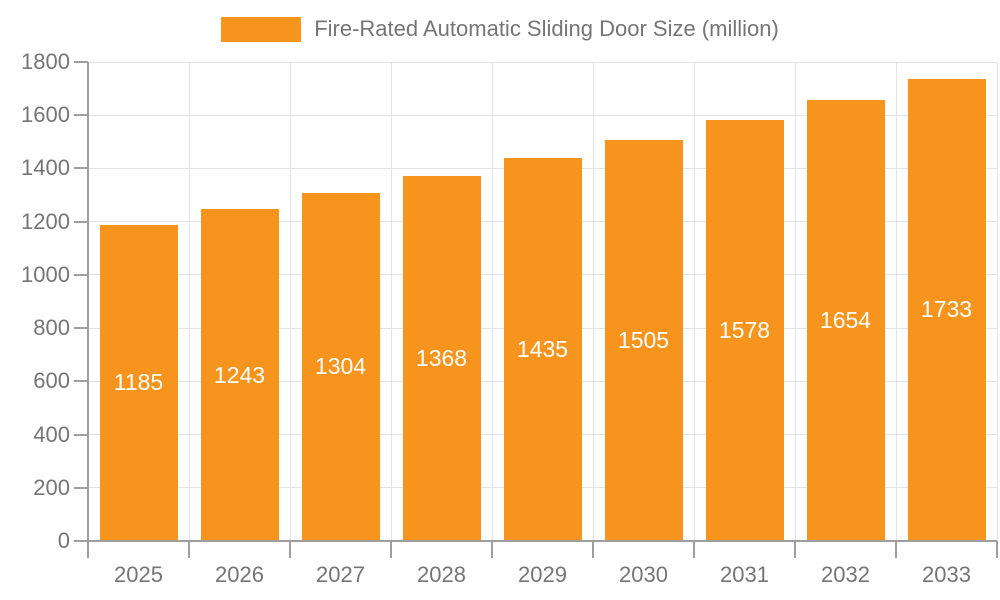  I want to click on bar-value-label: 1243, so click(239, 374).